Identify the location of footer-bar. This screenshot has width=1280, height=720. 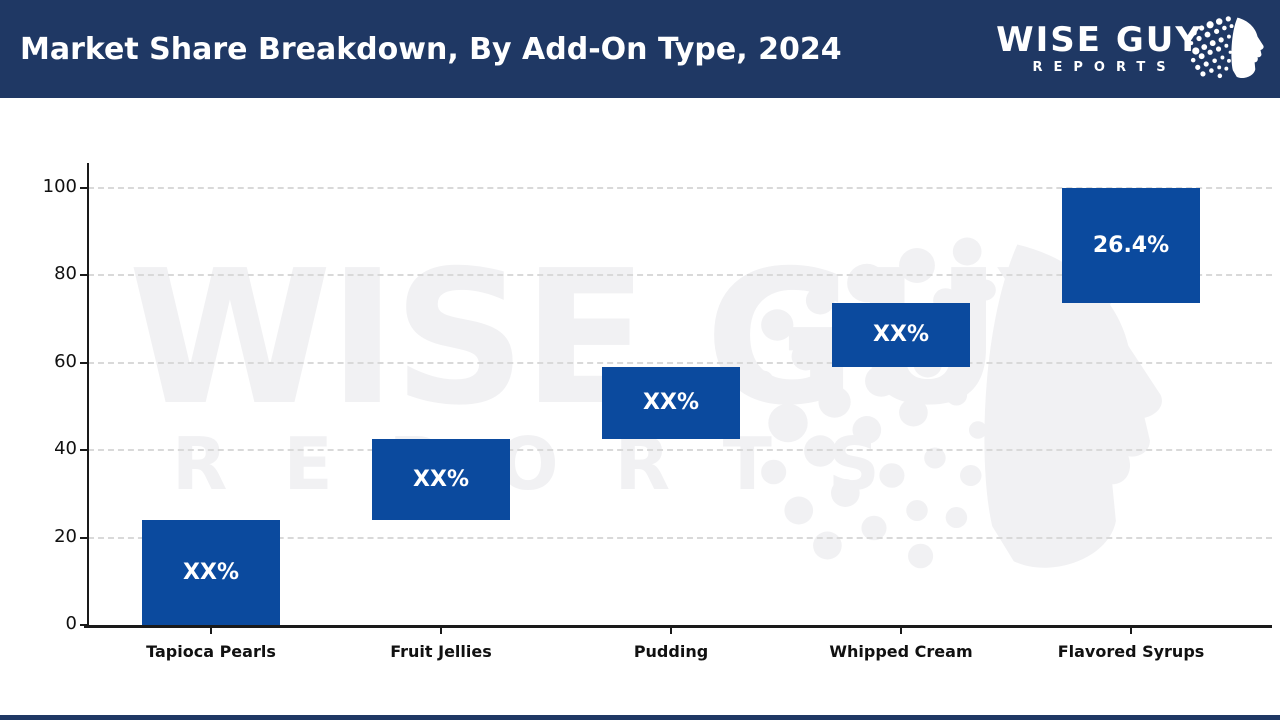
(640, 717).